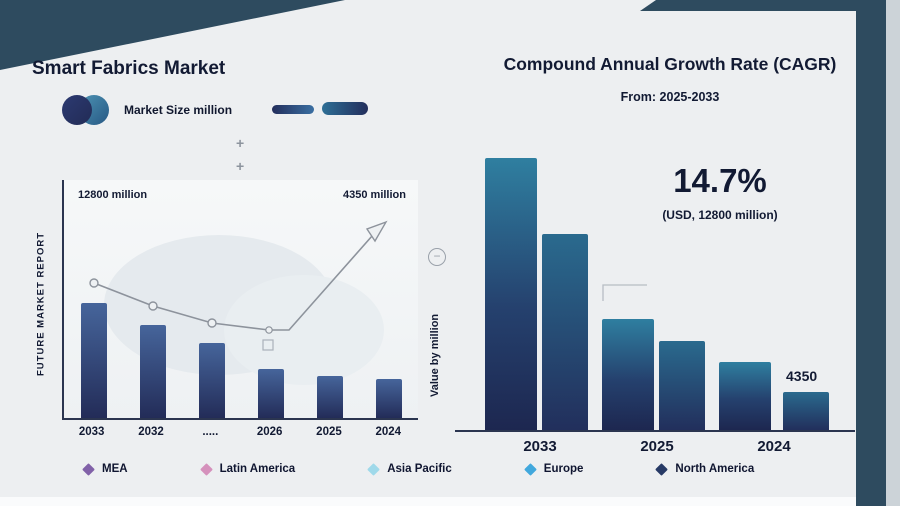  I want to click on bar-group-2033, so click(536, 294).